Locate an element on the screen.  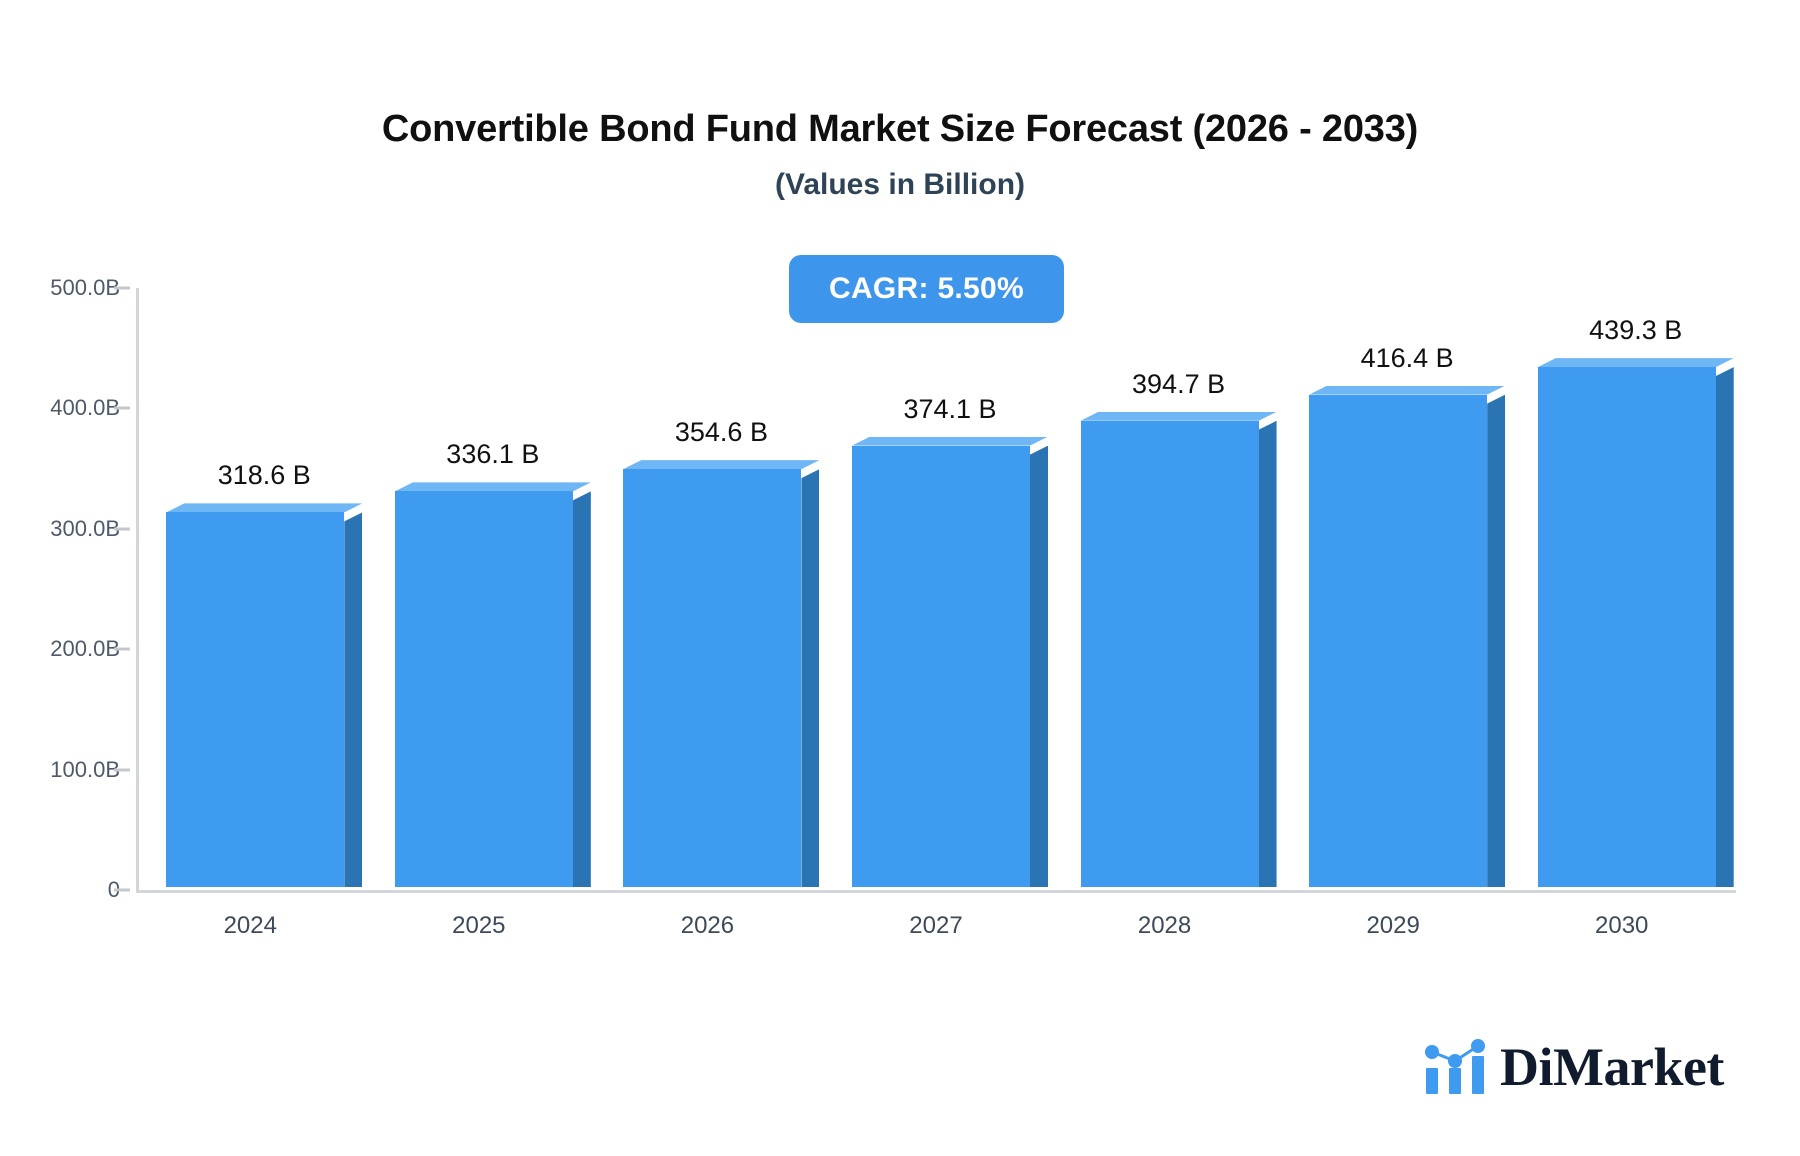
bar-value-label: 374.1 B is located at coordinates (950, 408).